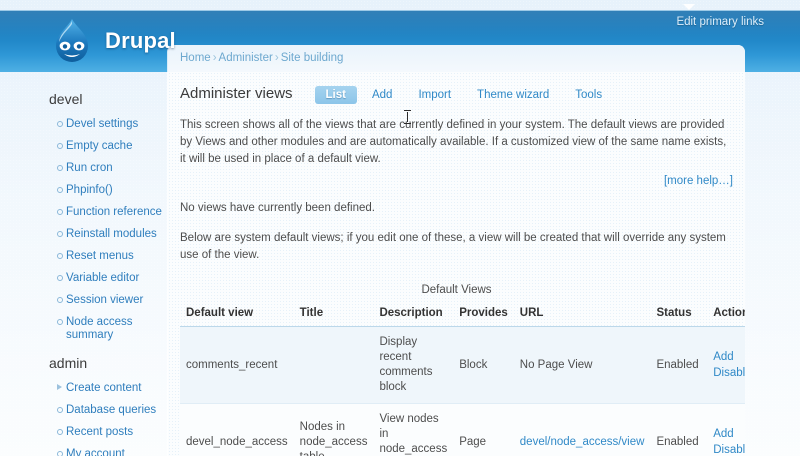 The image size is (800, 456). I want to click on table-caption: Default Views, so click(456, 290).